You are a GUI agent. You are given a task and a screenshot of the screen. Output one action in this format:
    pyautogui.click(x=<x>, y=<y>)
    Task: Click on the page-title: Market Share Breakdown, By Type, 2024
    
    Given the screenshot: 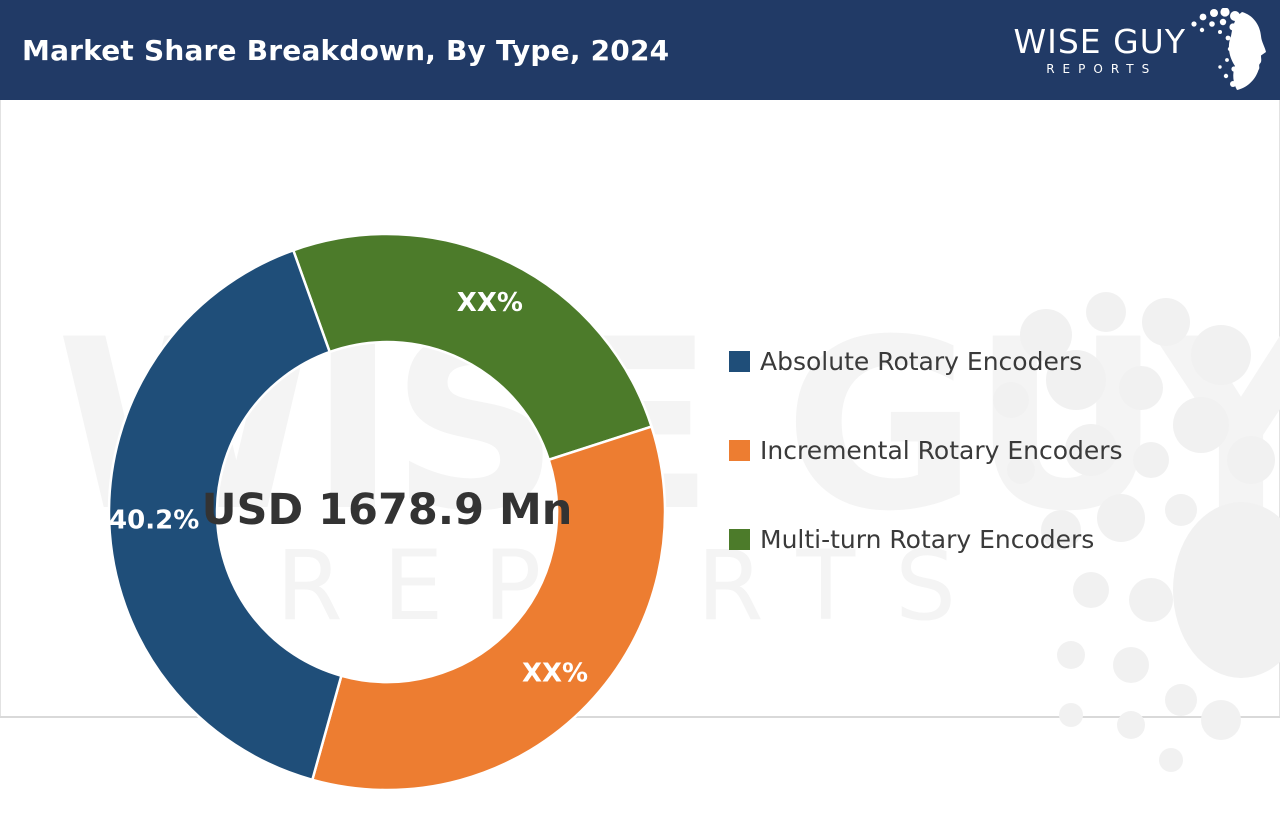 What is the action you would take?
    pyautogui.click(x=346, y=50)
    